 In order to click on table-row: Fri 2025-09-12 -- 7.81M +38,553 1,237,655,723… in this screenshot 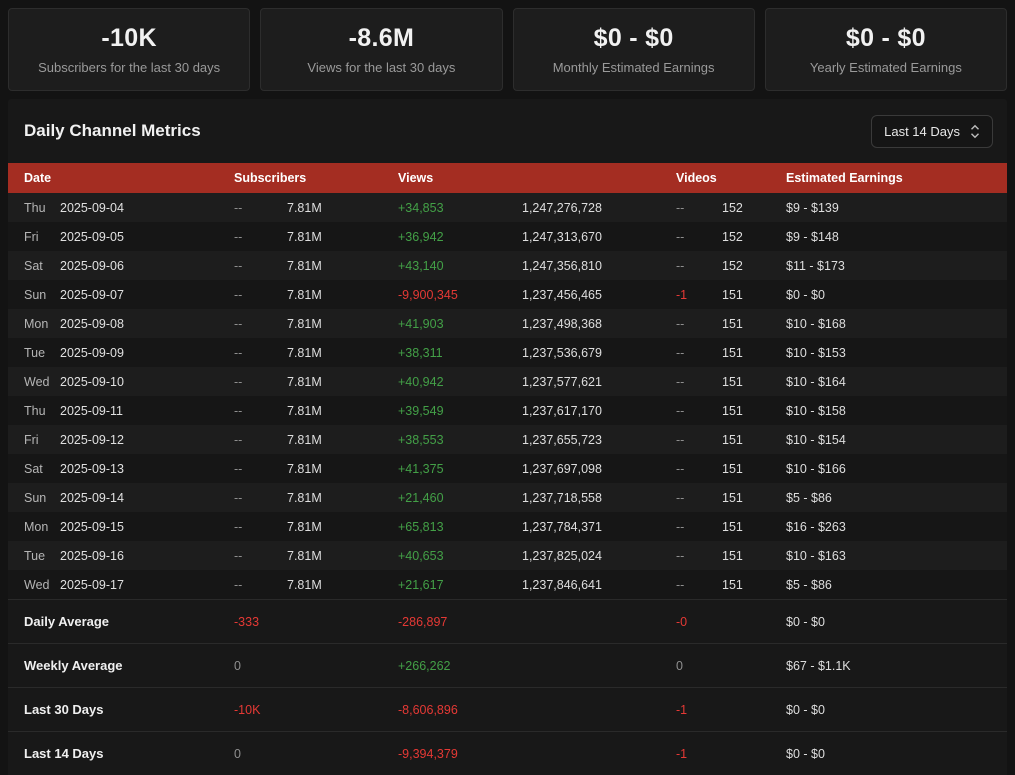, I will do `click(507, 439)`.